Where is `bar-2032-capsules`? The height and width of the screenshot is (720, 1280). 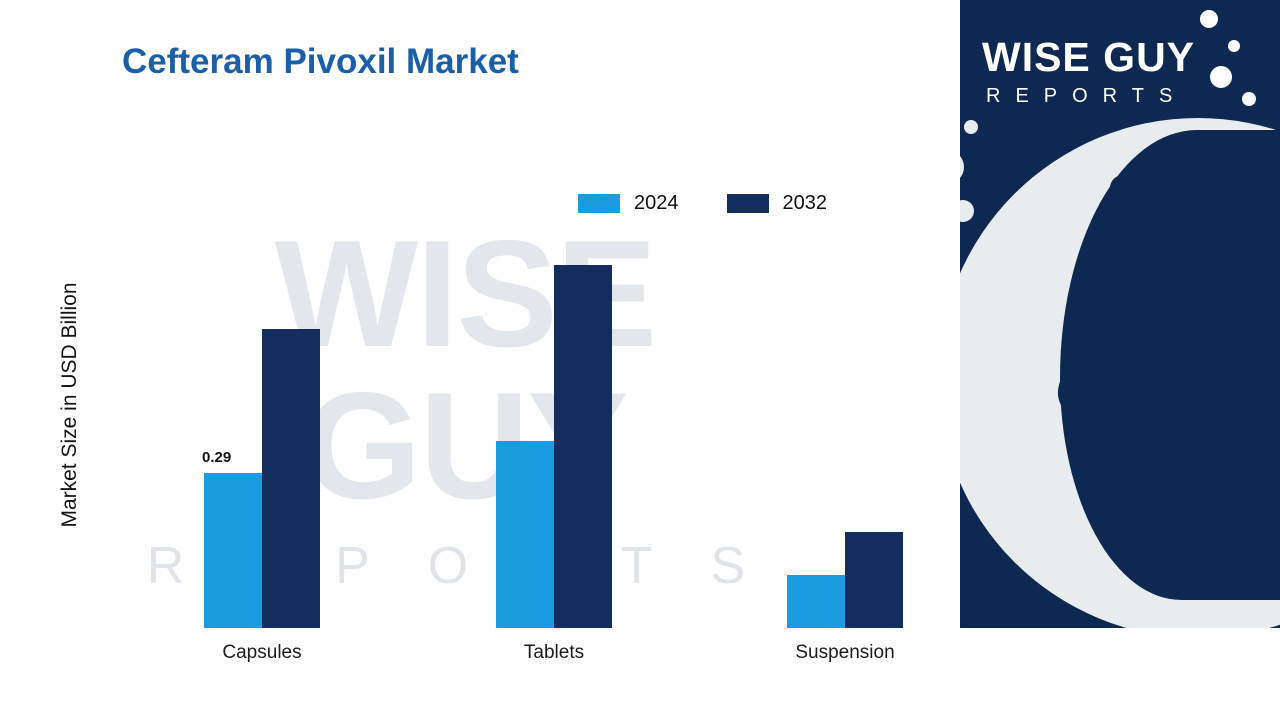 bar-2032-capsules is located at coordinates (291, 478).